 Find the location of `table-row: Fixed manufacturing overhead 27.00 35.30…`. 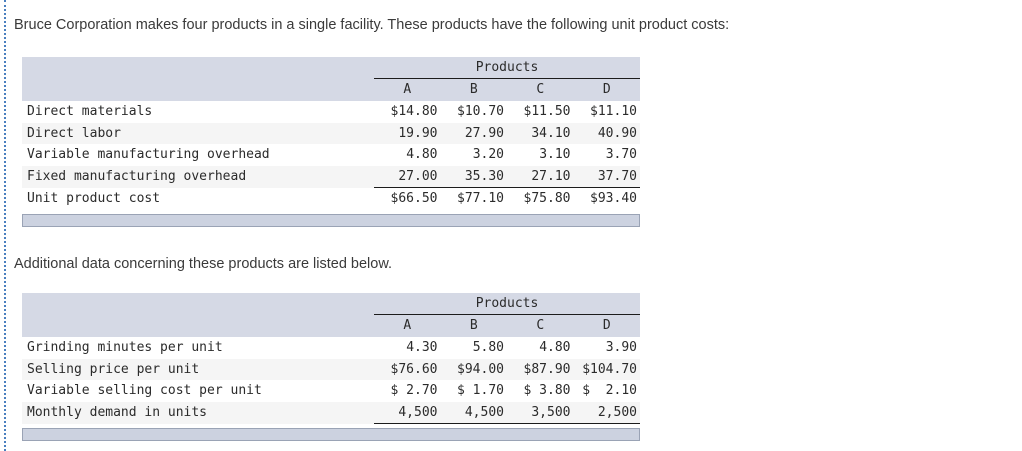

table-row: Fixed manufacturing overhead 27.00 35.30… is located at coordinates (331, 176).